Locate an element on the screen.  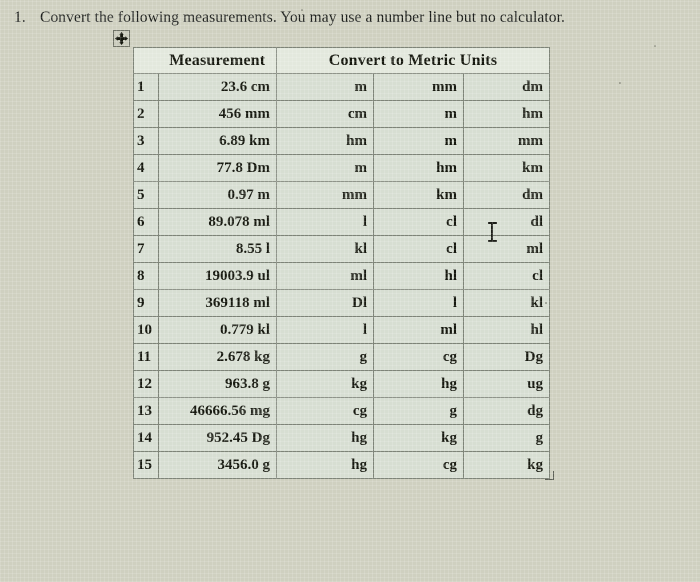
target-unit-1: mm is located at coordinates (325, 195).